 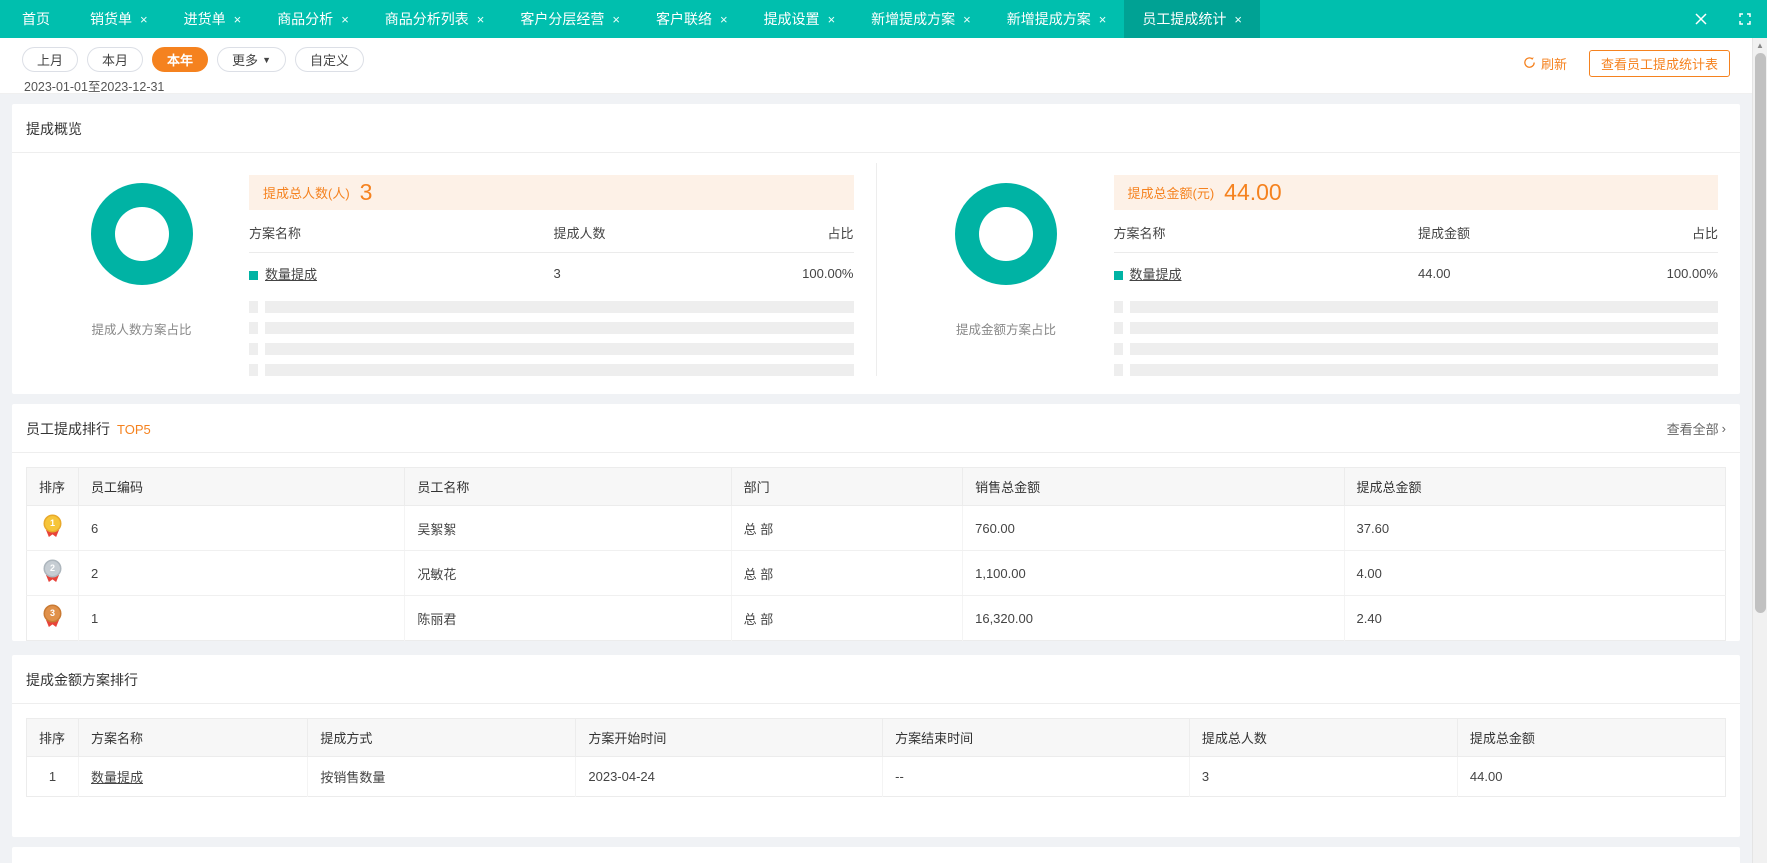 I want to click on cell-people-count: 3, so click(x=557, y=273).